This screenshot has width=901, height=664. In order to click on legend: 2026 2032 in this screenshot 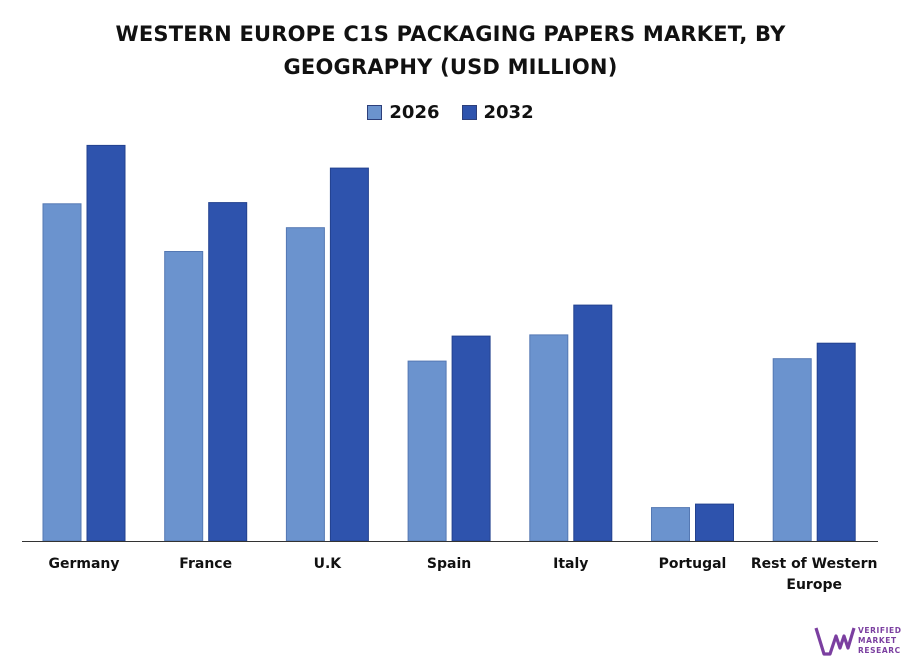, I will do `click(450, 112)`.